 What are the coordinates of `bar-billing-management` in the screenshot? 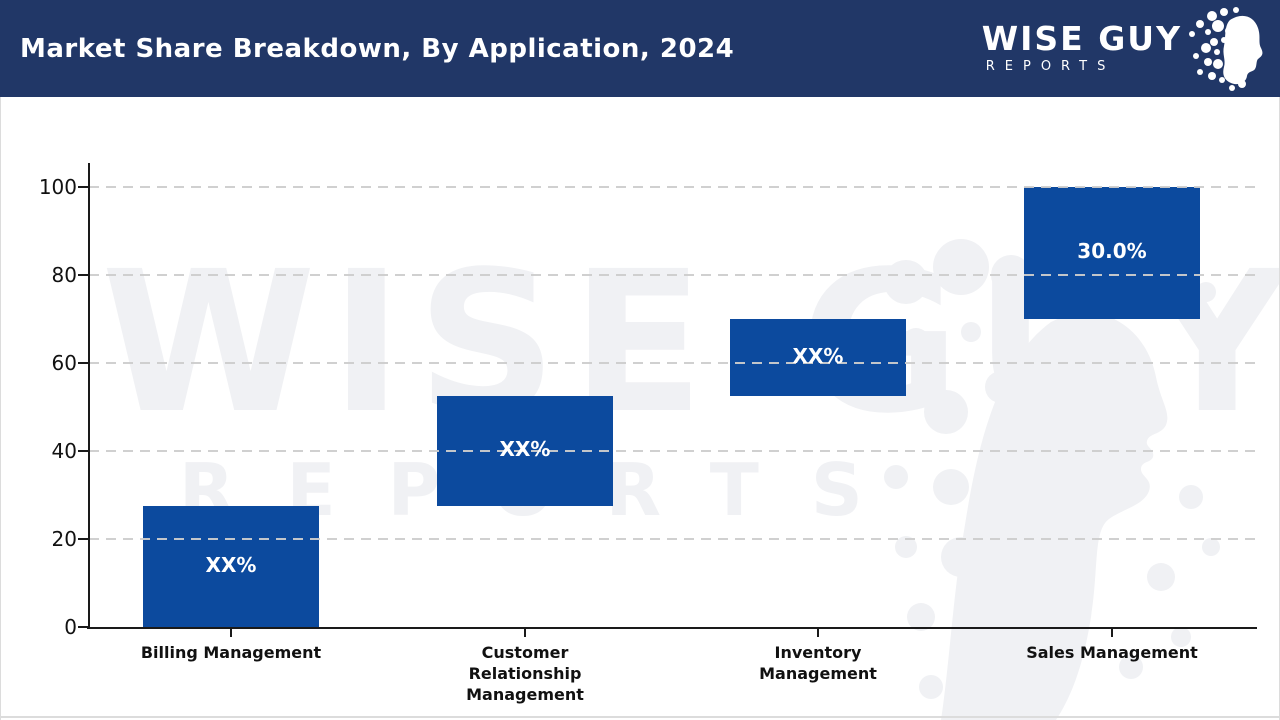 It's located at (231, 566).